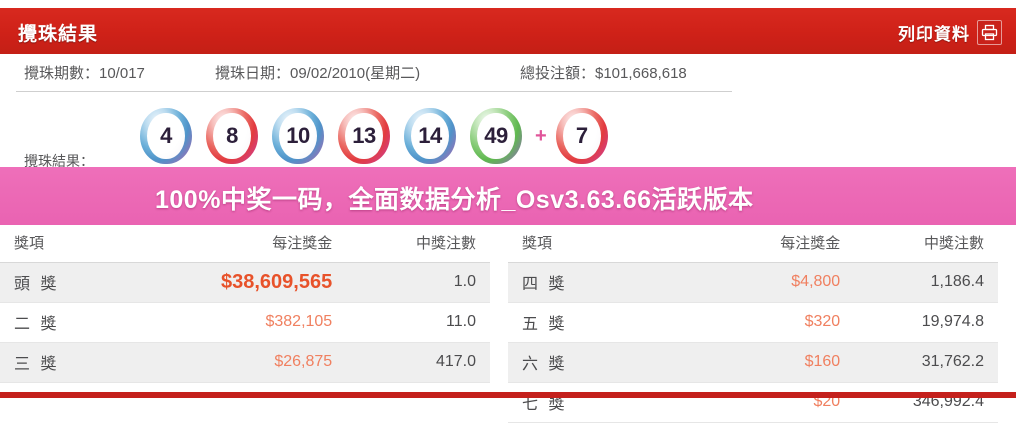 The width and height of the screenshot is (1016, 423). I want to click on table-row: 七 獎 $20 346,992.4, so click(753, 402).